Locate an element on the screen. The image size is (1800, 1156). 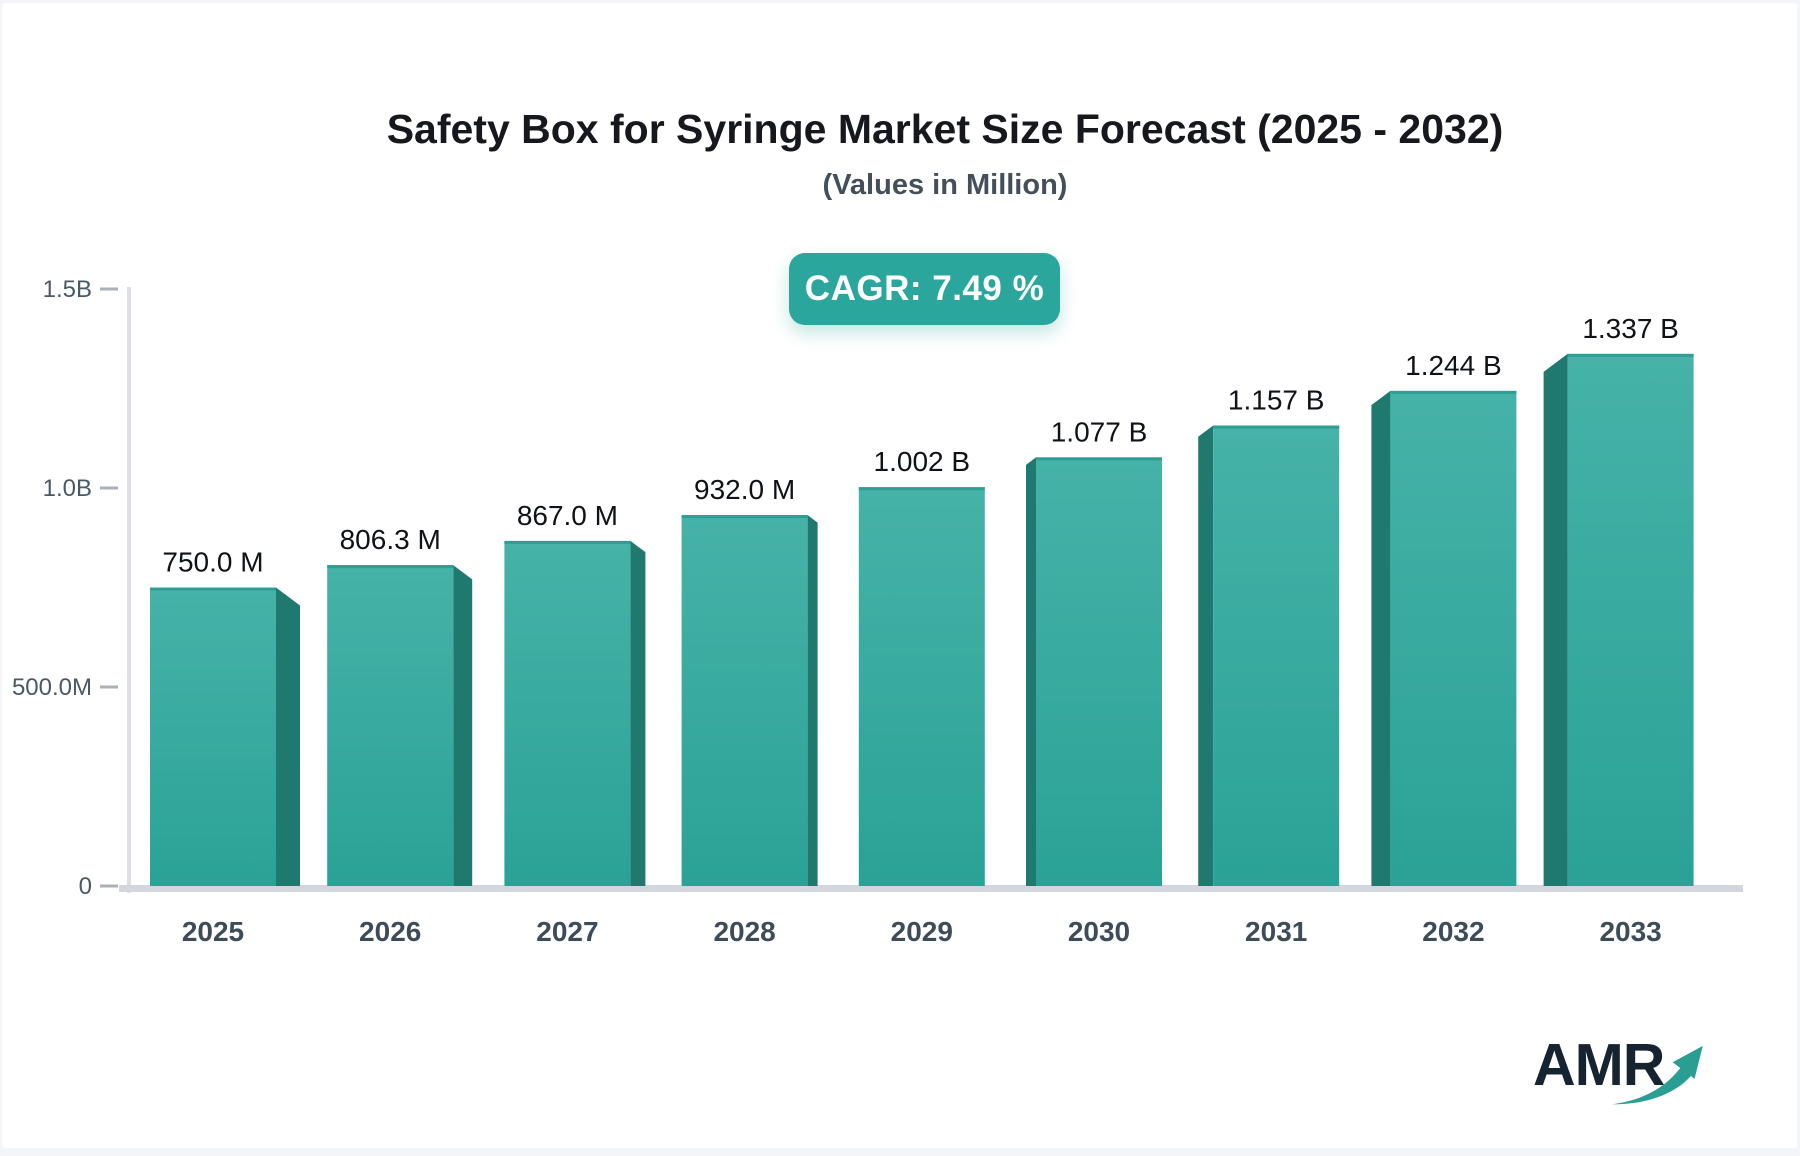
x-axis-category-label: 2031 is located at coordinates (1276, 931).